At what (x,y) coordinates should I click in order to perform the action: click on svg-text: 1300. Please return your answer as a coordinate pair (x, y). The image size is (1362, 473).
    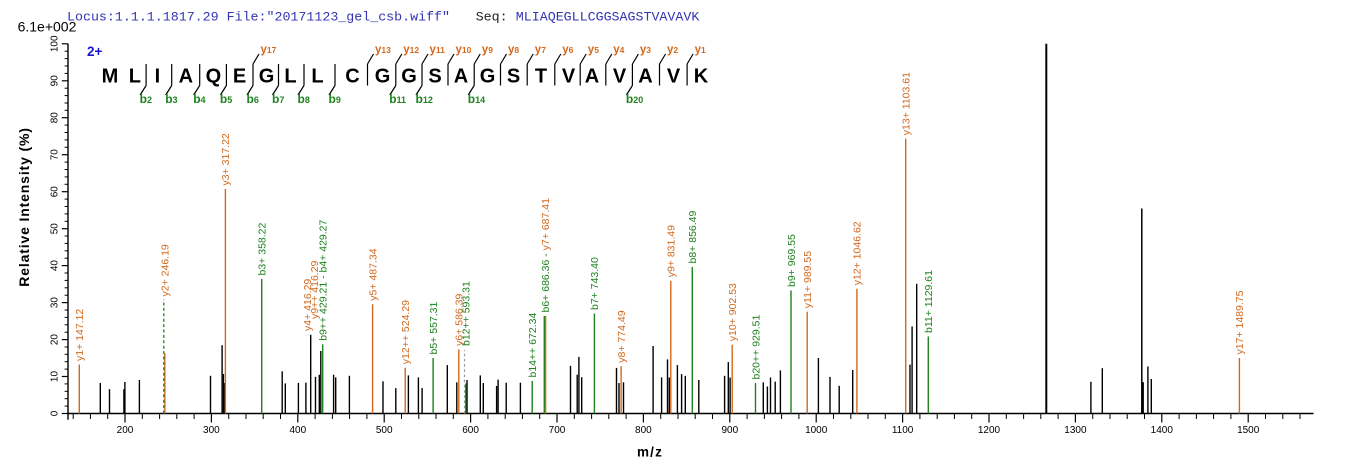
    Looking at the image, I should click on (1075, 430).